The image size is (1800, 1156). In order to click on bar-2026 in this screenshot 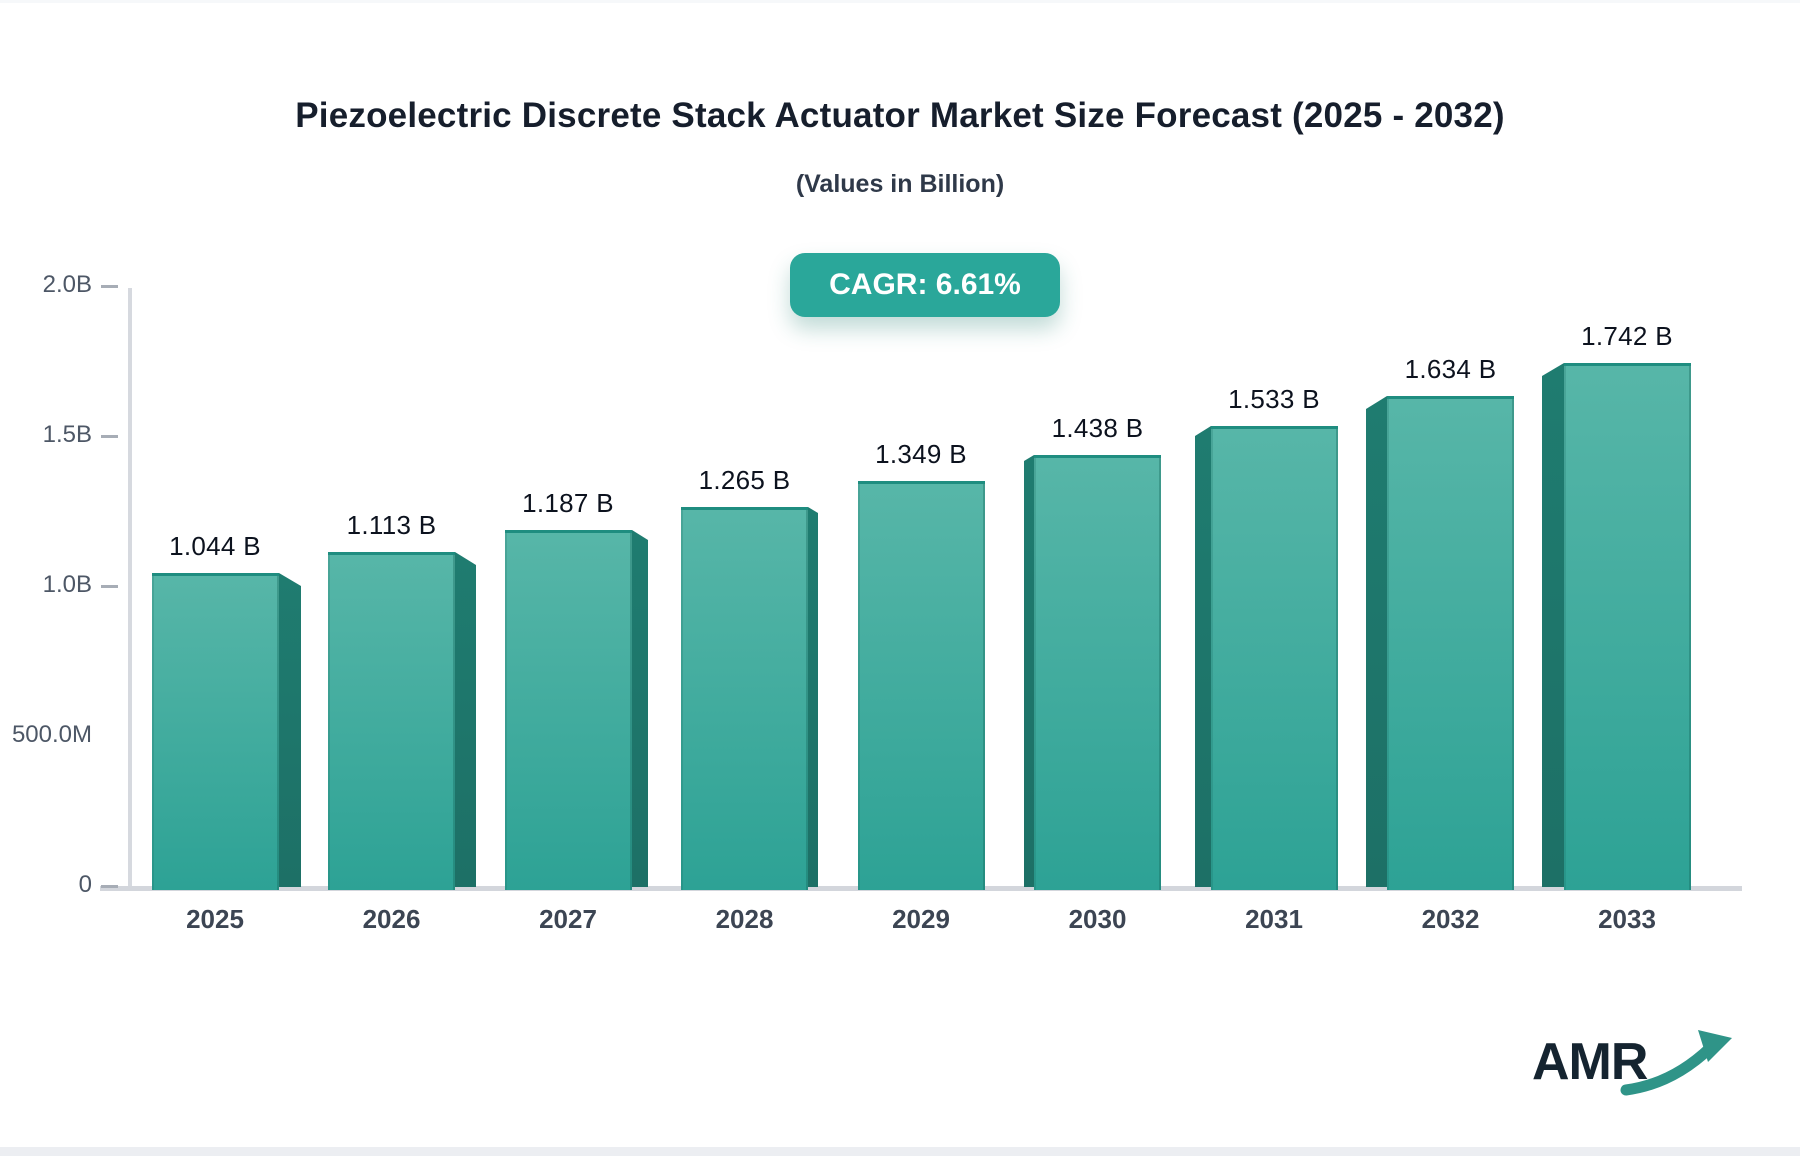, I will do `click(391, 721)`.